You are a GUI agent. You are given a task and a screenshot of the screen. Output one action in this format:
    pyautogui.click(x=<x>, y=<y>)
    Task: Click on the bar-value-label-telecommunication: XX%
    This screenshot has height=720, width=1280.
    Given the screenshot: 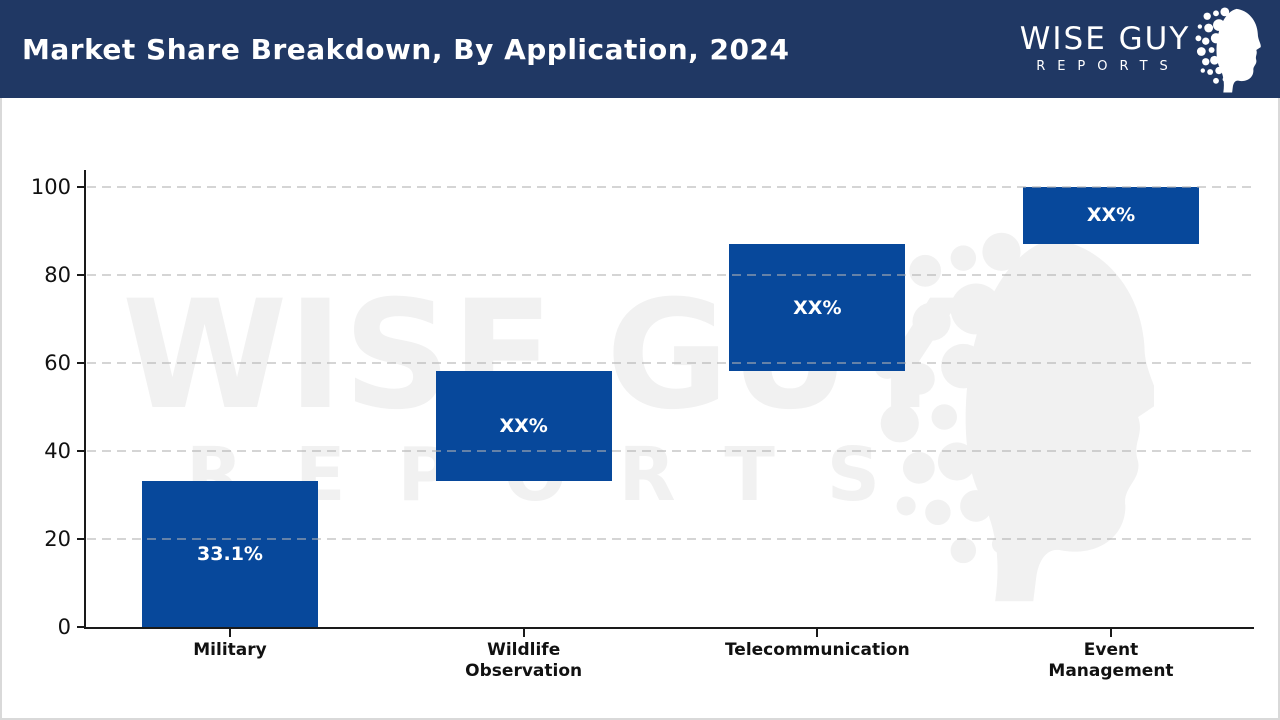 What is the action you would take?
    pyautogui.click(x=817, y=307)
    